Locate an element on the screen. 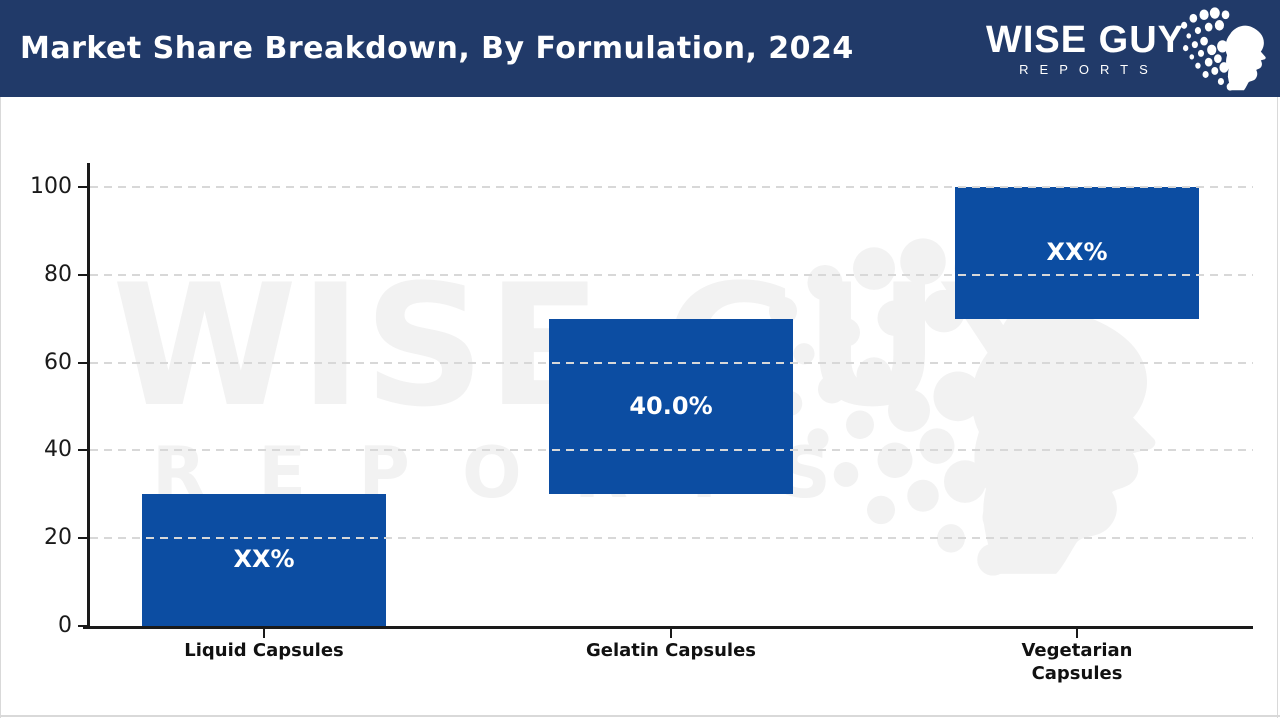 The height and width of the screenshot is (720, 1280). bar-value-label: 40.0% is located at coordinates (671, 405).